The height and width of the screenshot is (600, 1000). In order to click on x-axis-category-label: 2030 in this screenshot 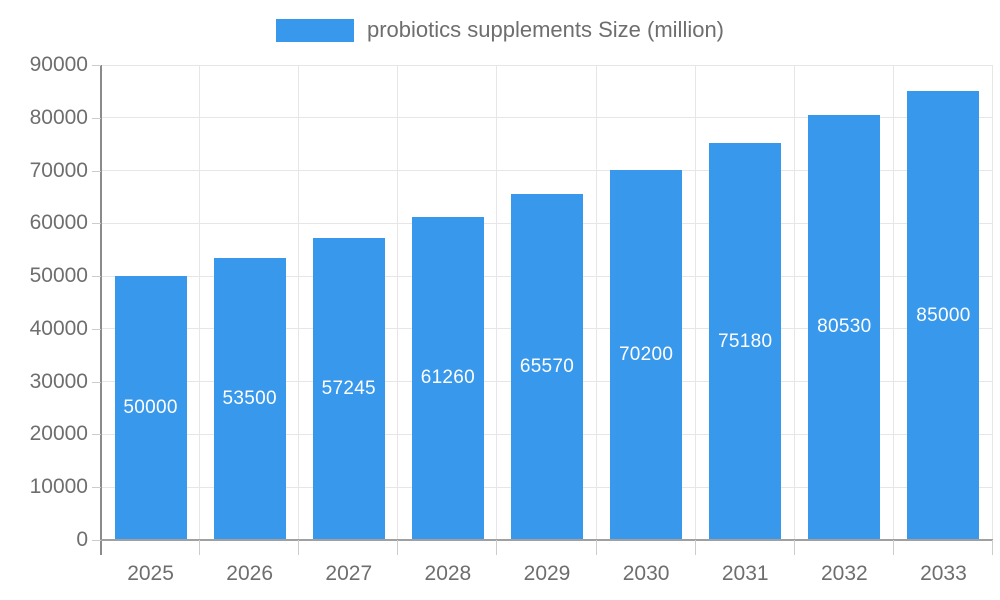, I will do `click(646, 573)`.